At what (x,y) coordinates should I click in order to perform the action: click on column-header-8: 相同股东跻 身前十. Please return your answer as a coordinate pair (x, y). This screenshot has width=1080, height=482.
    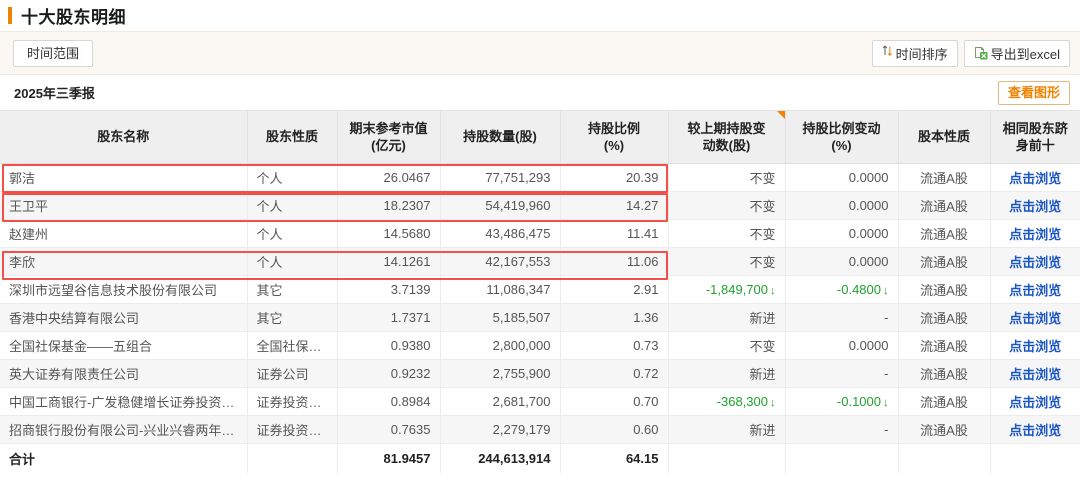
    Looking at the image, I should click on (1035, 137).